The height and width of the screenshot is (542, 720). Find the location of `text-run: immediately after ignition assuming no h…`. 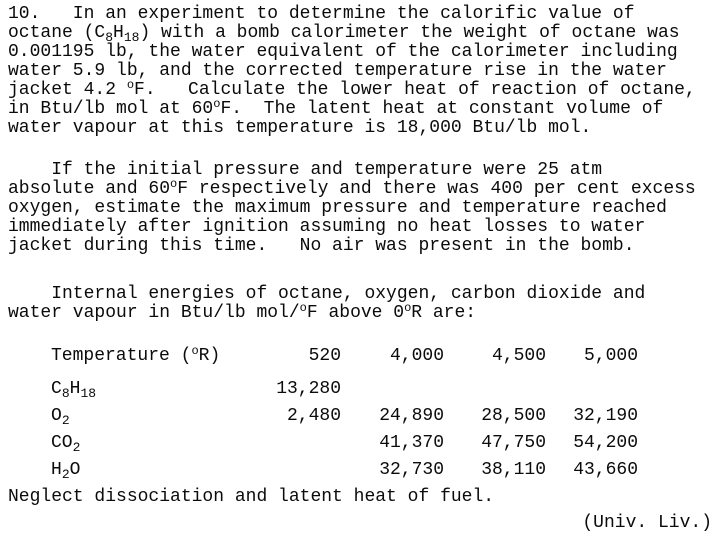

text-run: immediately after ignition assuming no h… is located at coordinates (327, 227).